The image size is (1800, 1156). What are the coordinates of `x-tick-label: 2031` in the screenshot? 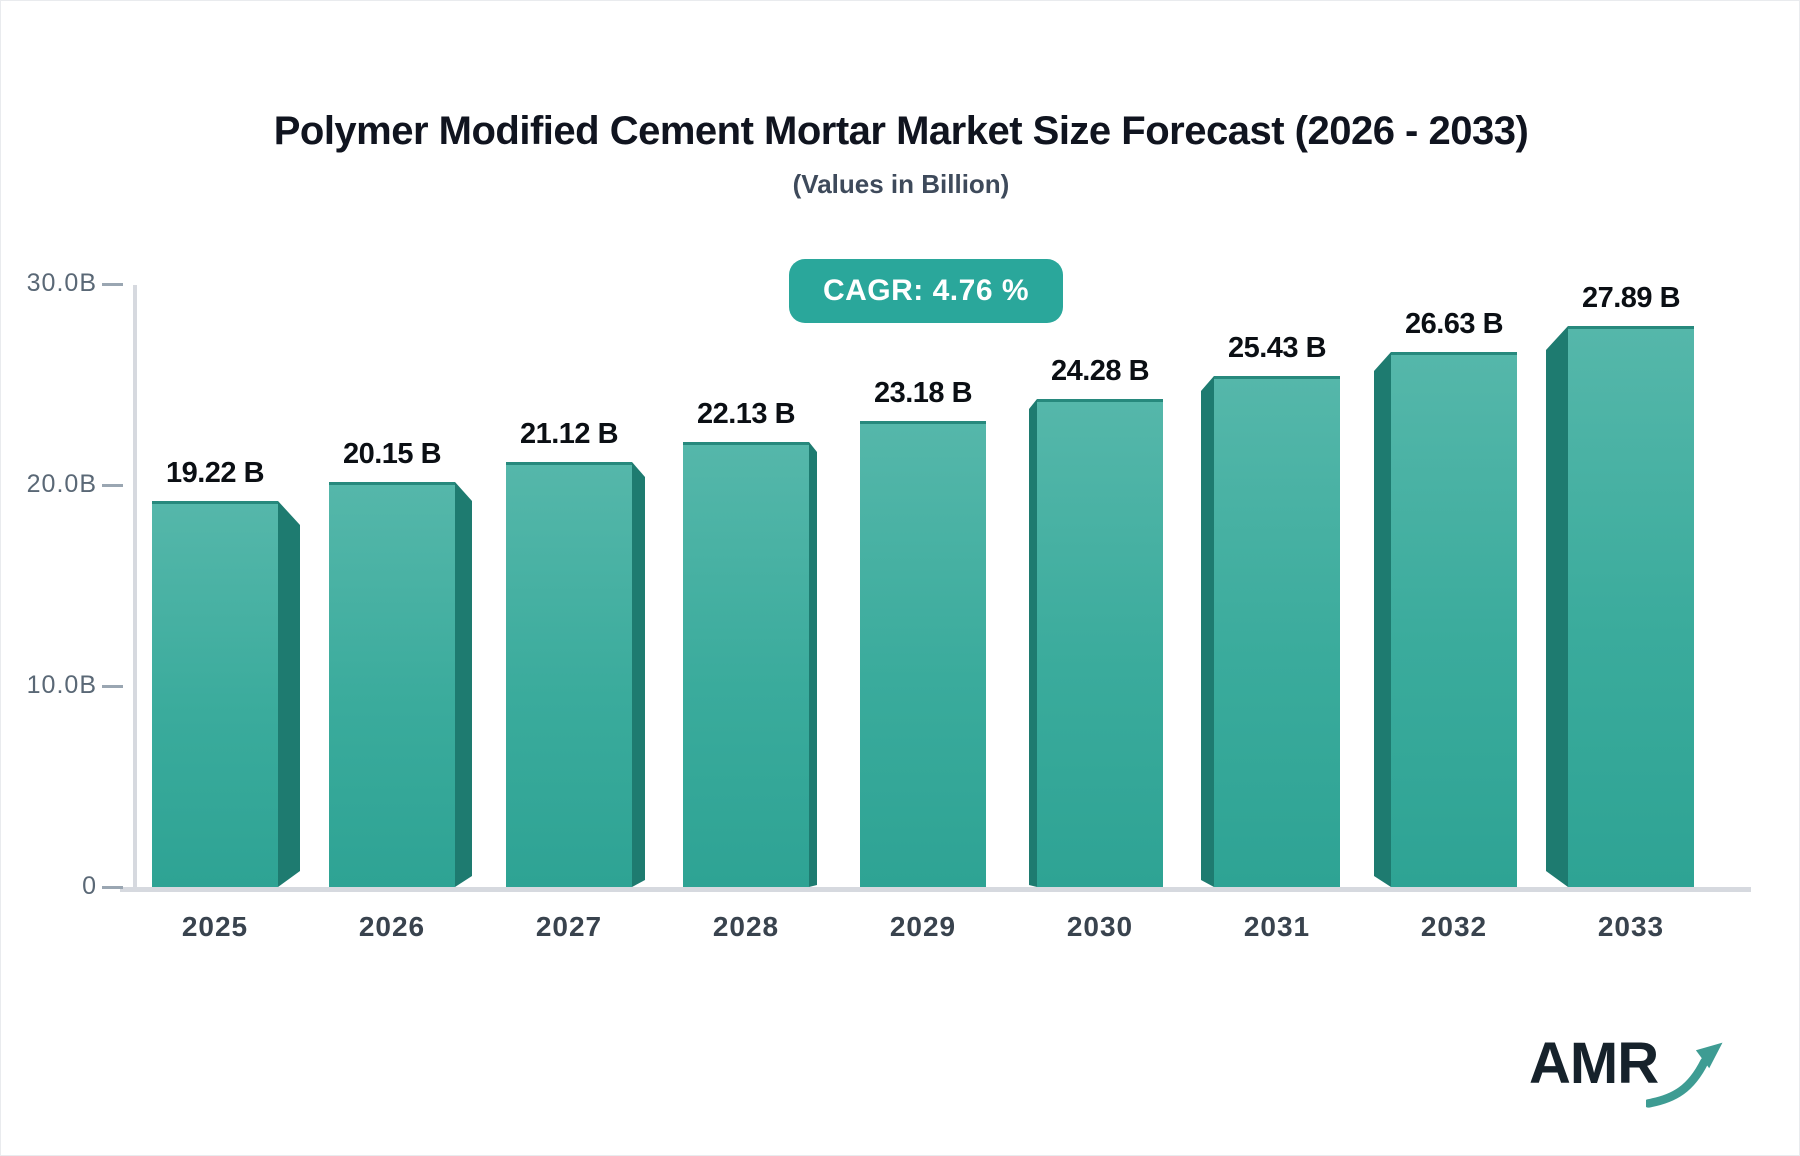 It's located at (1277, 926).